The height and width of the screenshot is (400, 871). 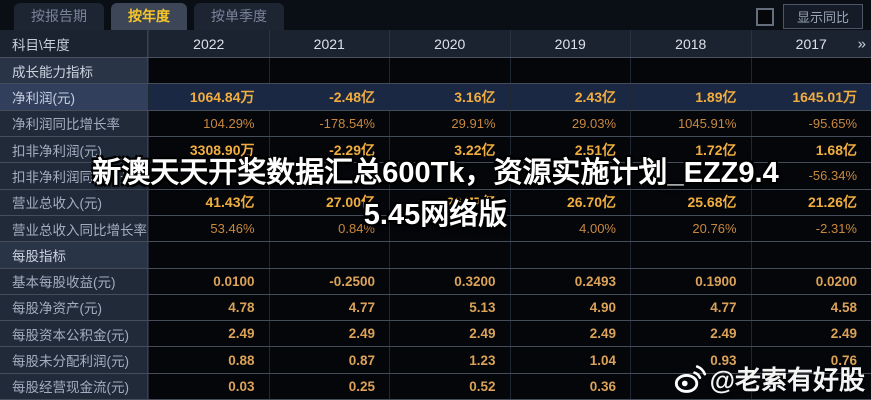 I want to click on value-cell: 1.04, so click(x=569, y=360).